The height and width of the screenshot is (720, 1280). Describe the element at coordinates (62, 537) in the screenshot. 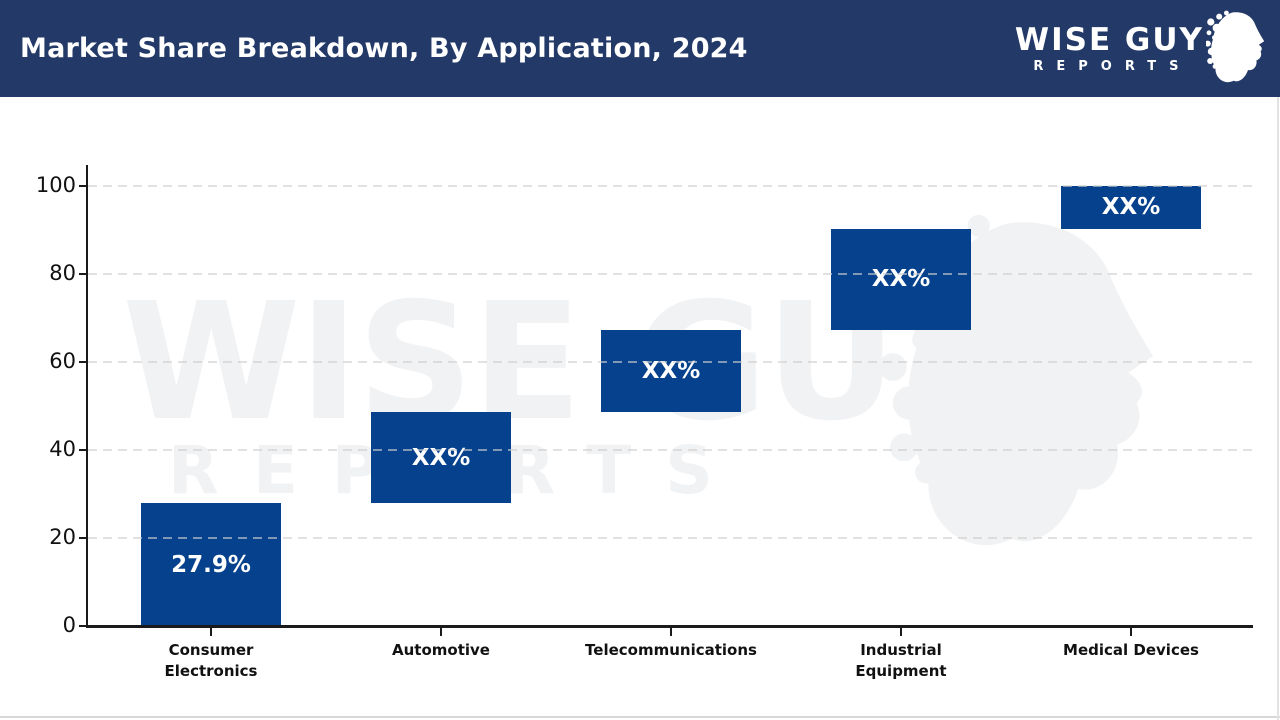

I see `y-tick-label-20: 20` at that location.